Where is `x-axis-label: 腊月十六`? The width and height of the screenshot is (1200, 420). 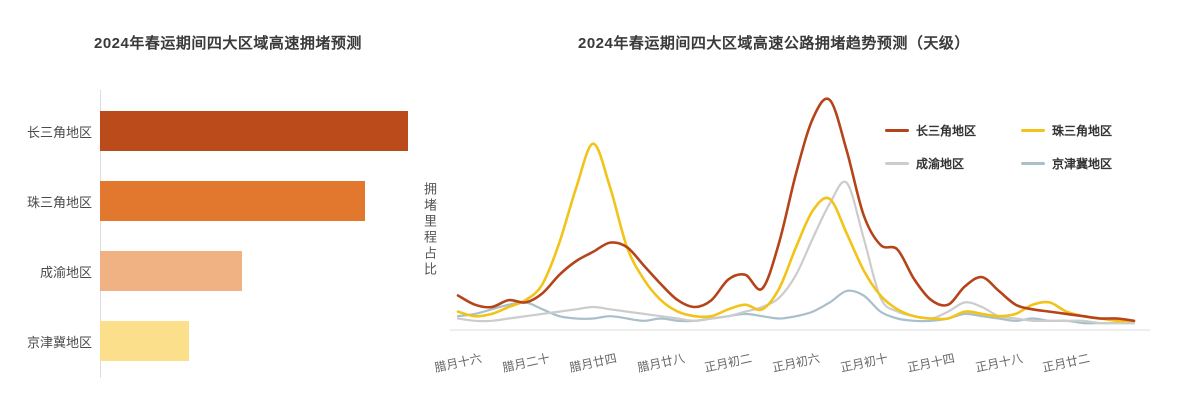 x-axis-label: 腊月十六 is located at coordinates (458, 363).